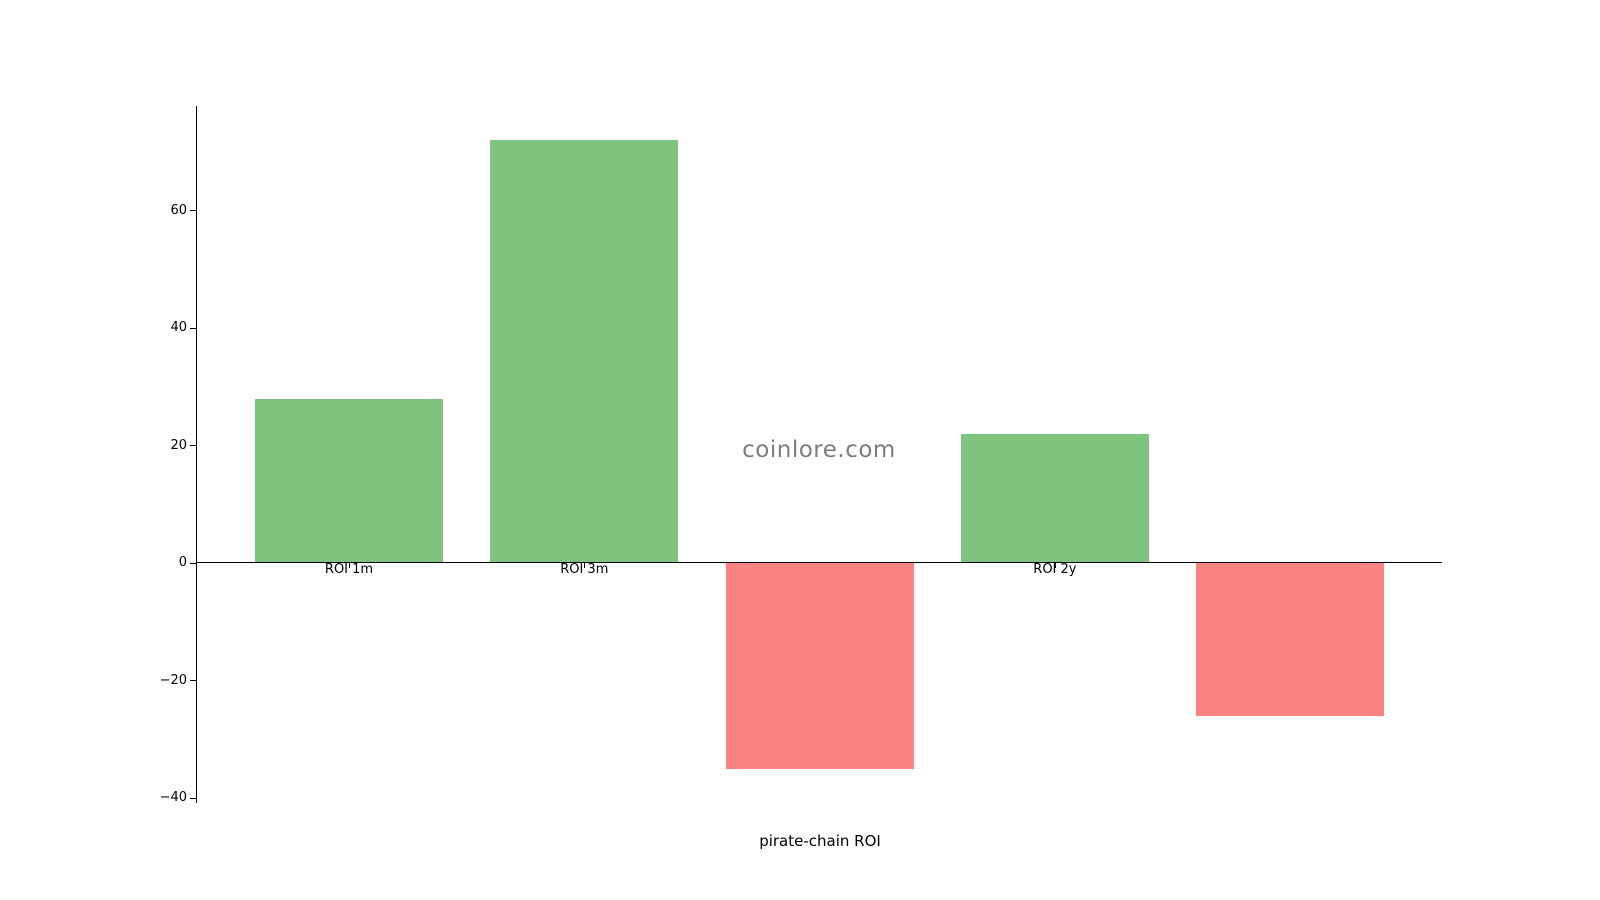 This screenshot has height=900, width=1600. Describe the element at coordinates (178, 210) in the screenshot. I see `y-tick-label: 60` at that location.